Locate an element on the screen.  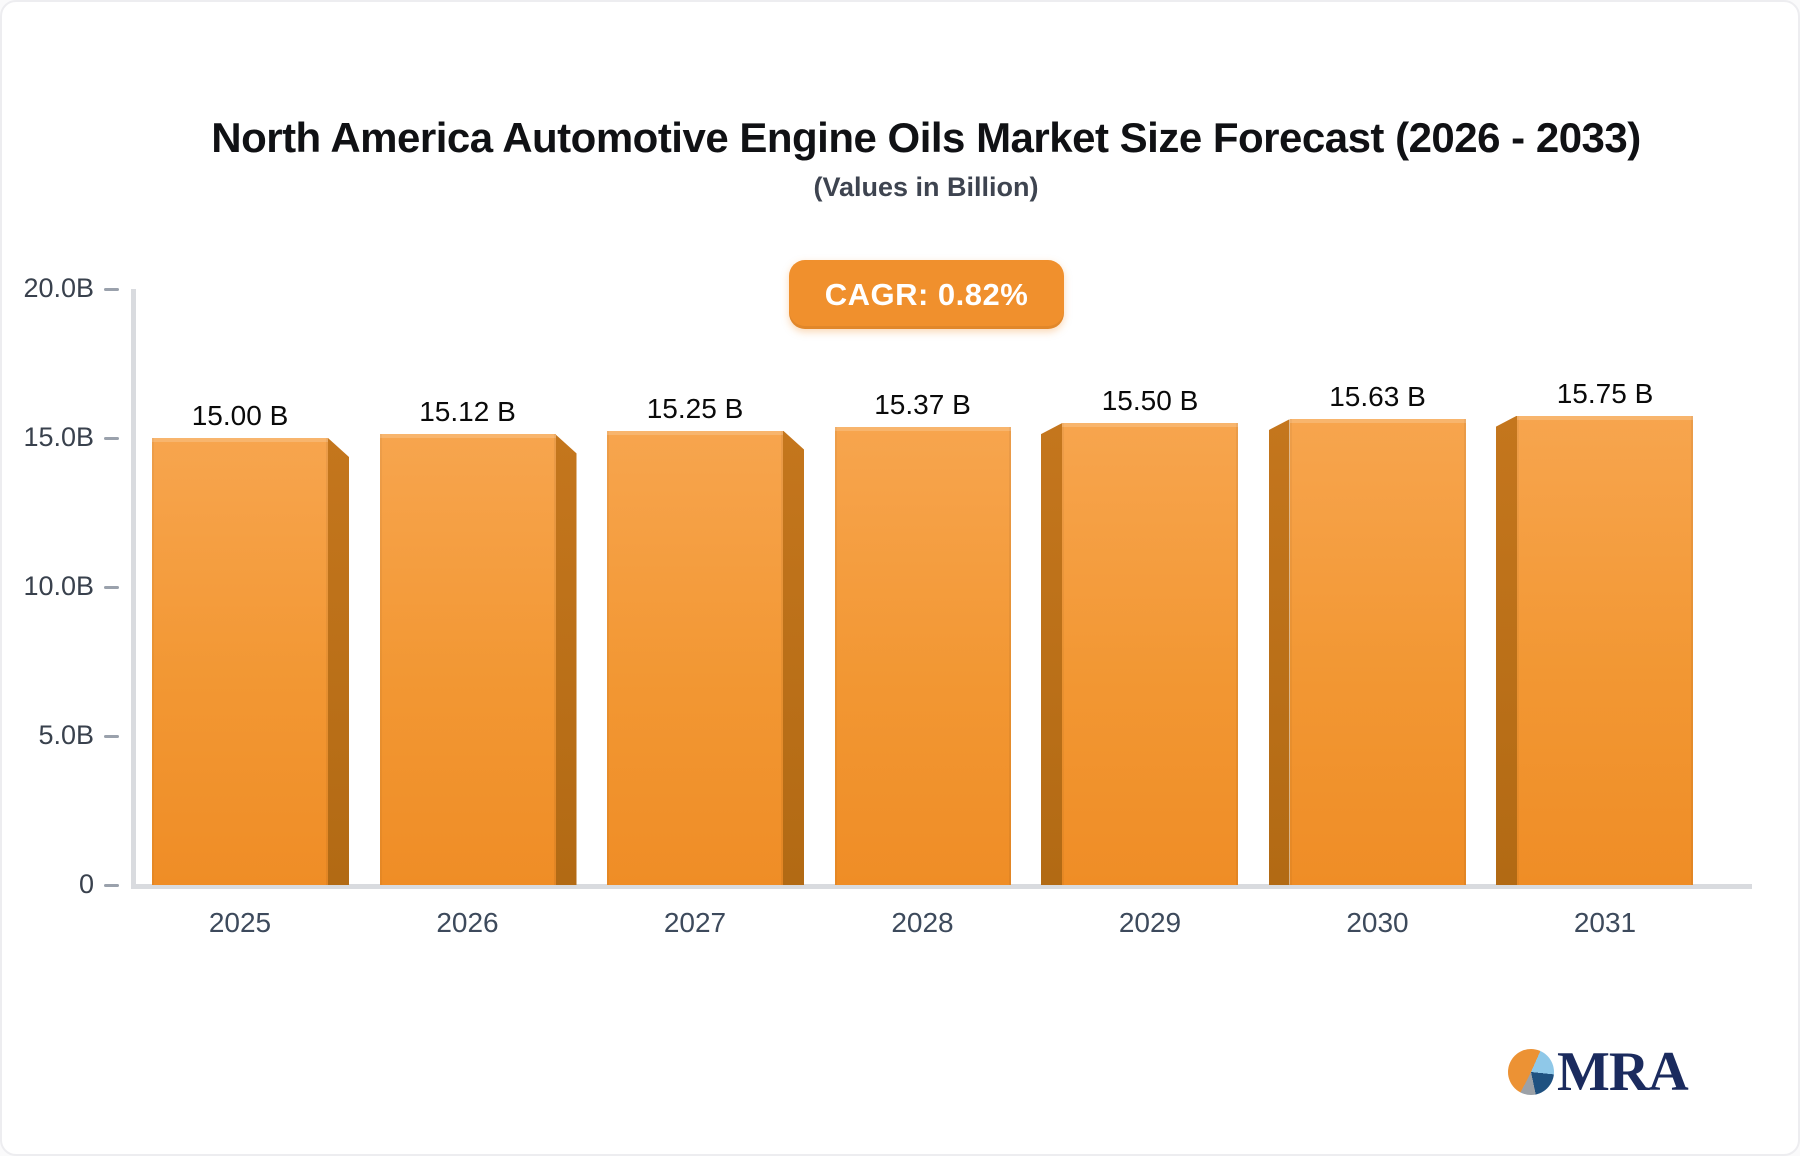
y-axis-line is located at coordinates (133, 589).